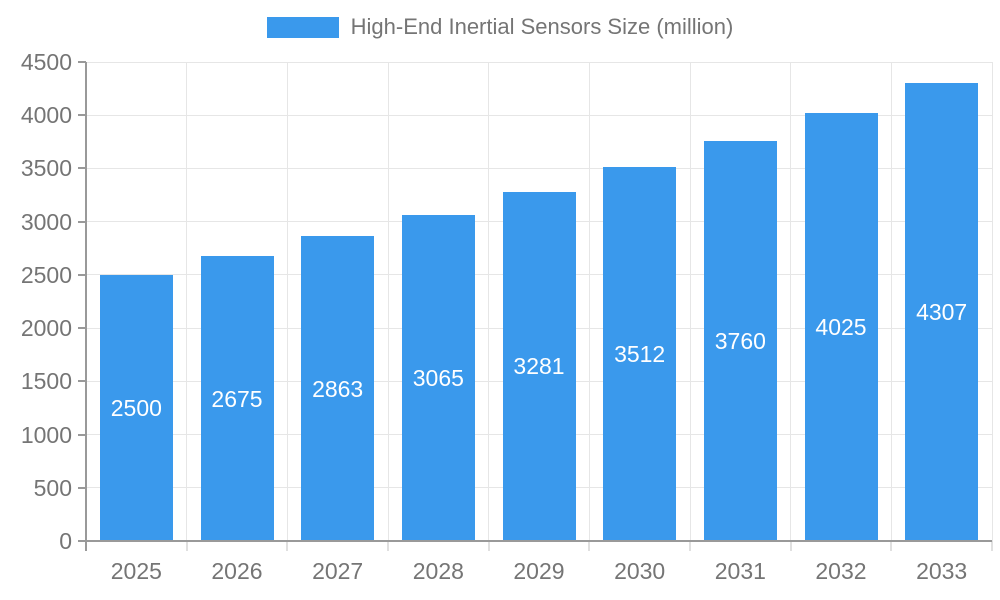 The image size is (1000, 600). Describe the element at coordinates (46, 328) in the screenshot. I see `y-axis-tick-label: 2000` at that location.